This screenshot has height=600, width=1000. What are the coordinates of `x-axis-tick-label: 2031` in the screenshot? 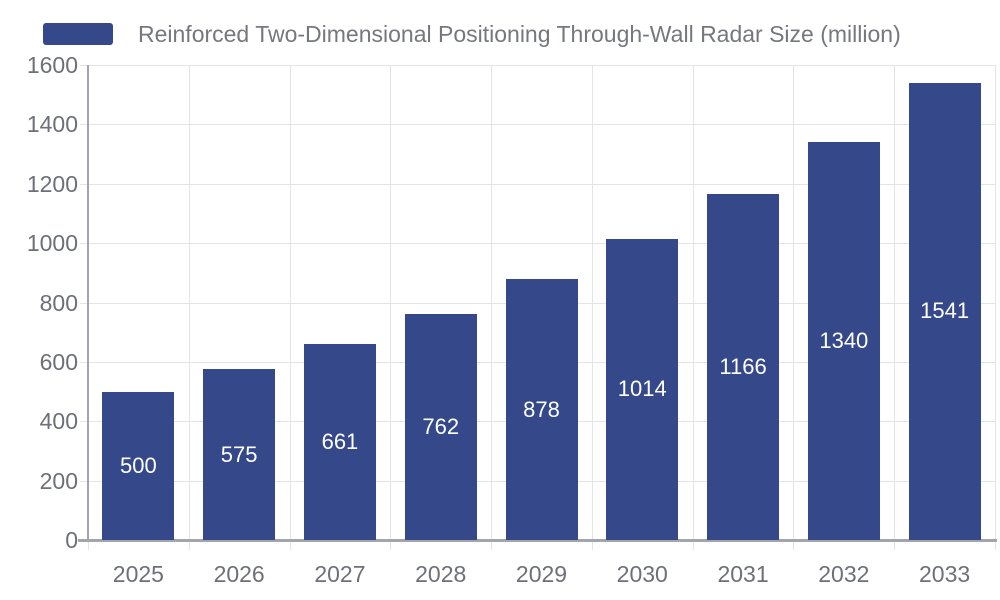 It's located at (743, 574).